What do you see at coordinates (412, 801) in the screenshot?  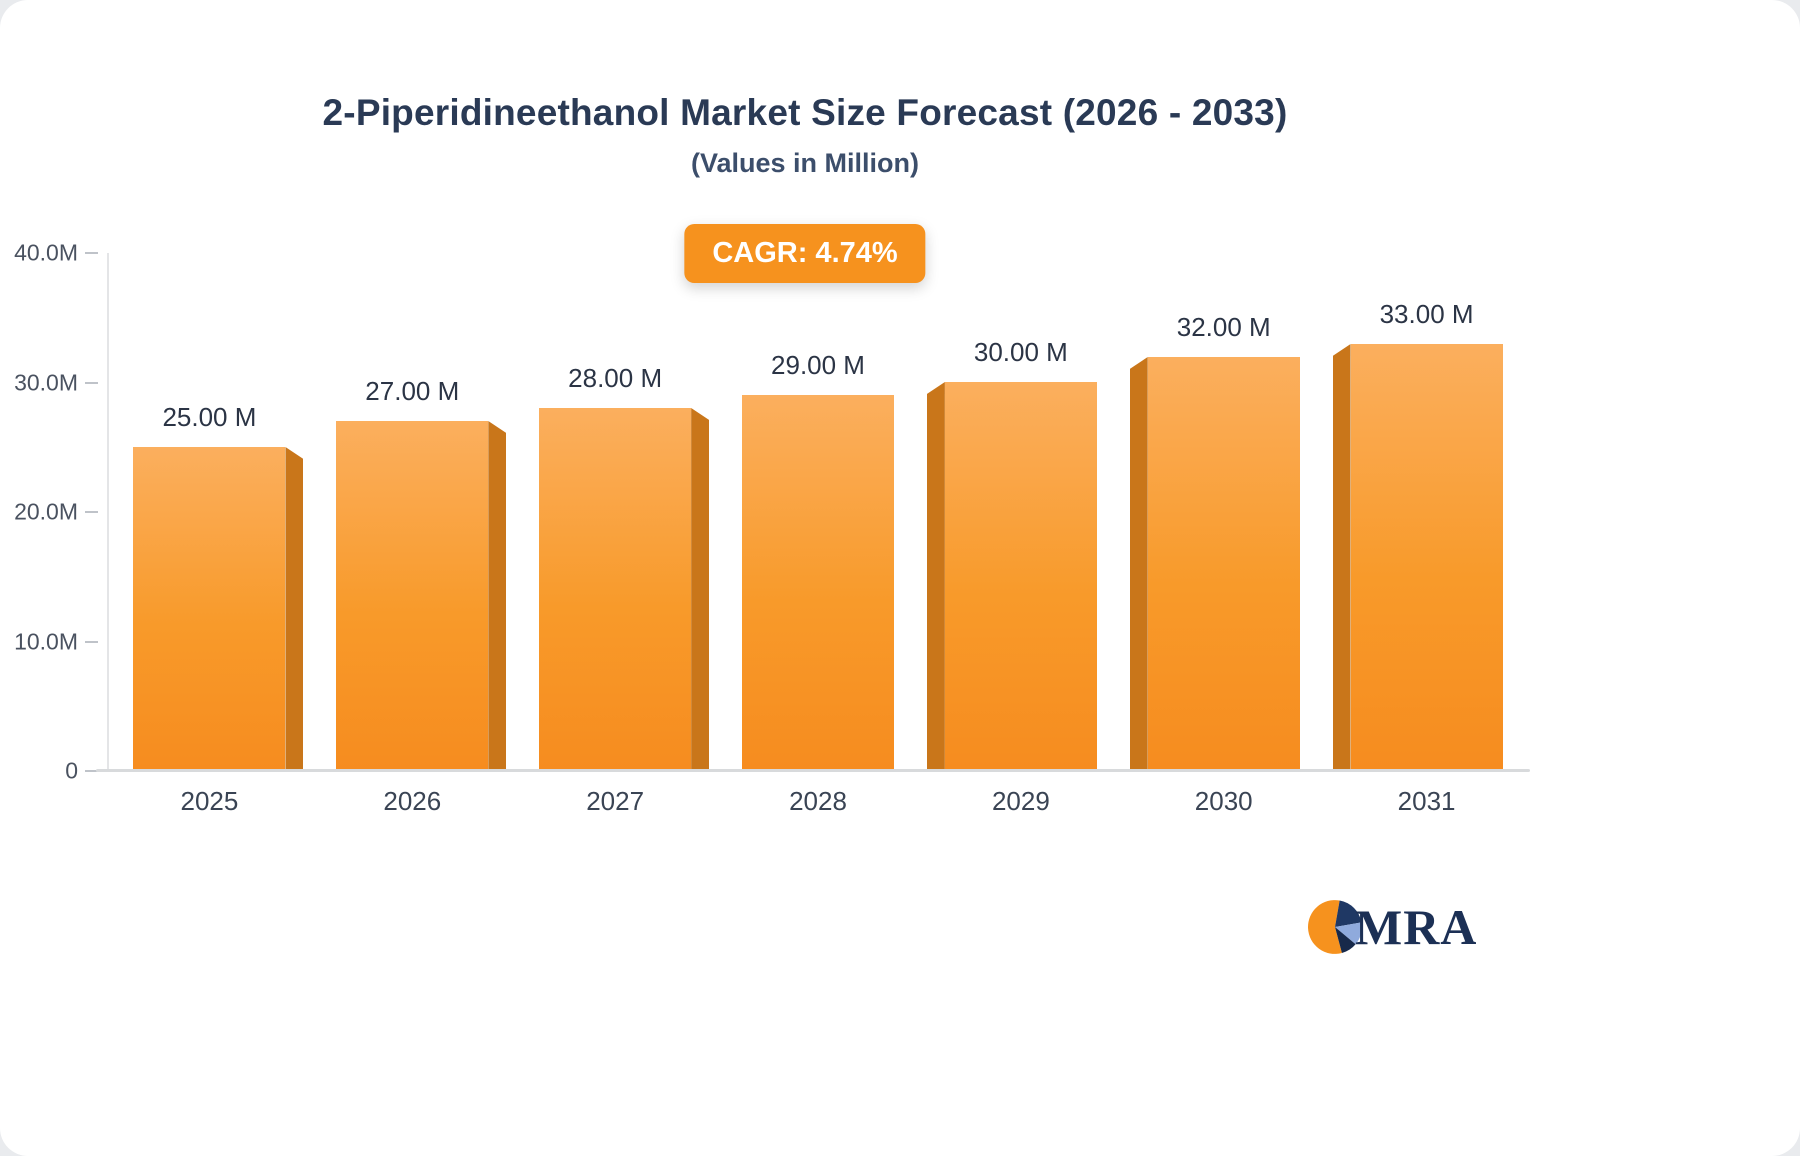 I see `x-axis-label: 2026` at bounding box center [412, 801].